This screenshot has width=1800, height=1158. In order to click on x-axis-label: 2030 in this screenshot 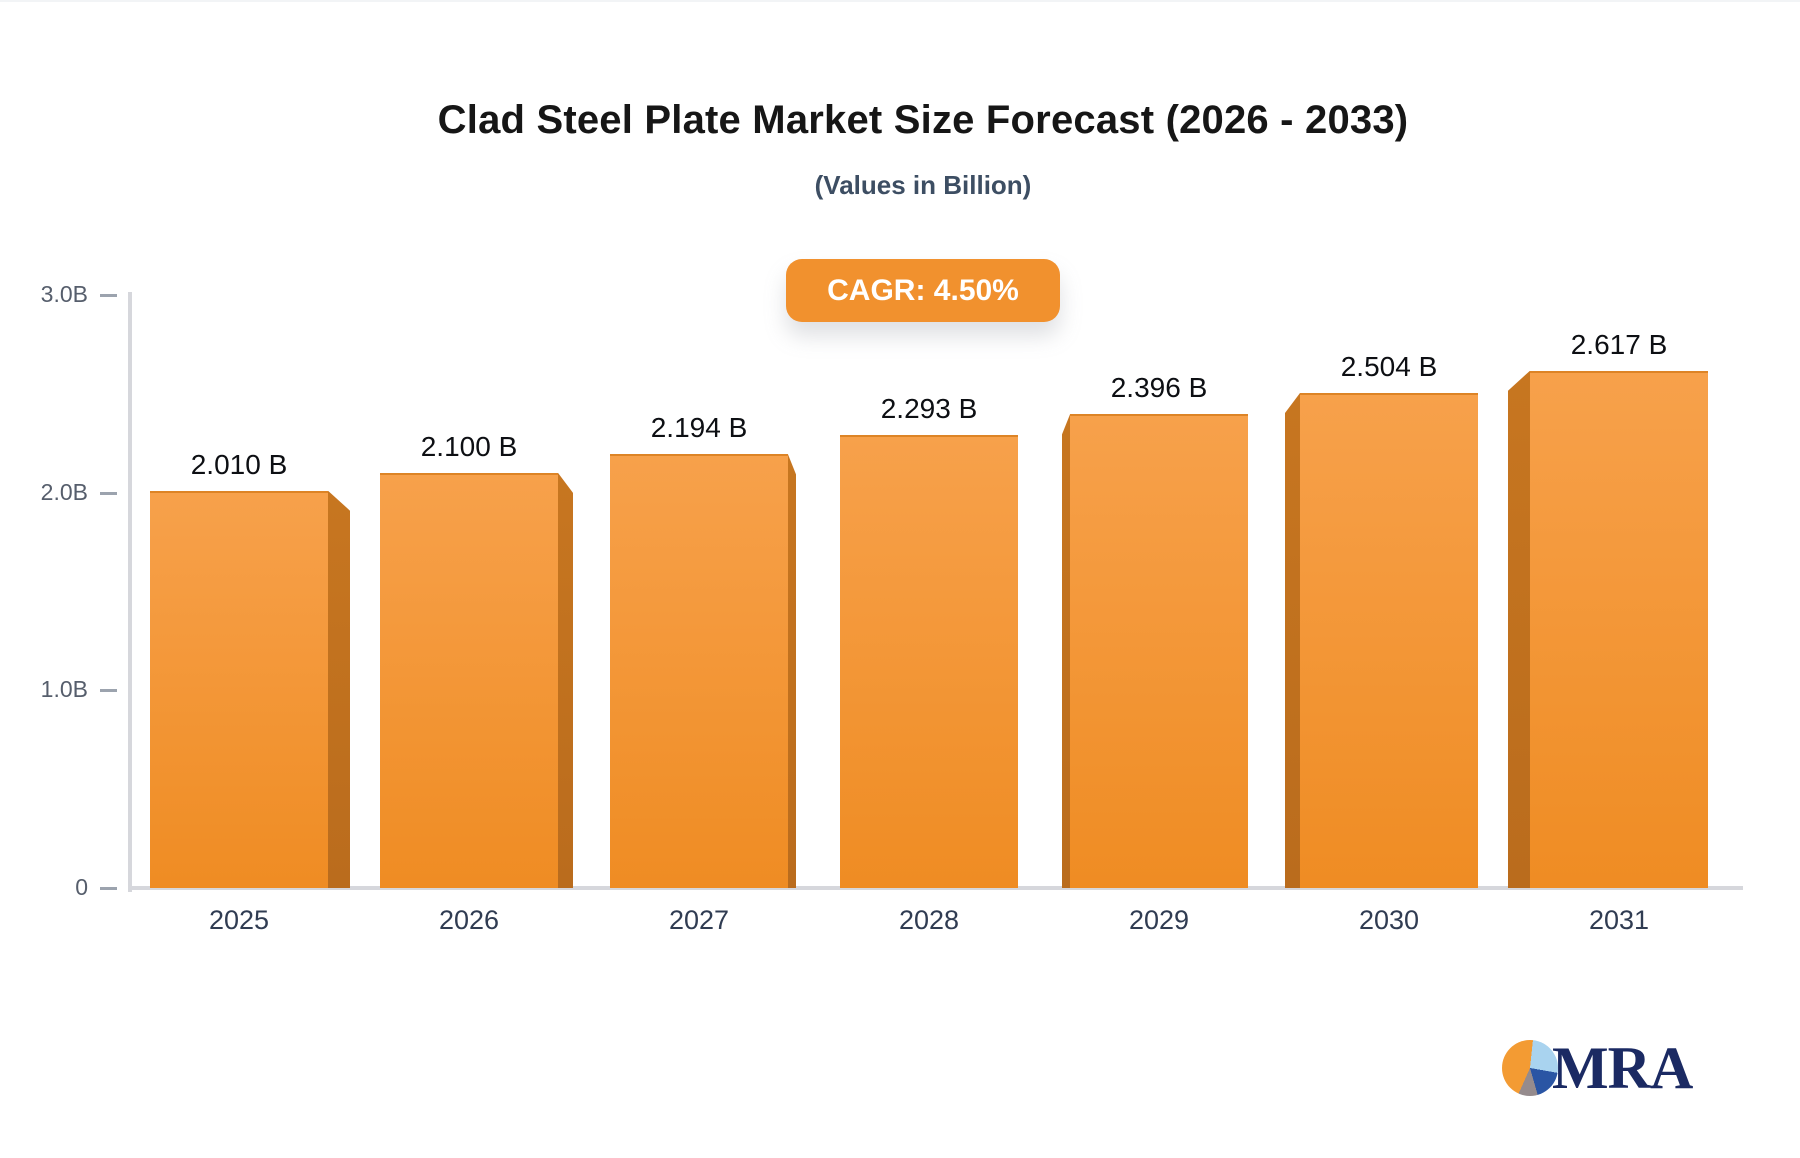, I will do `click(1389, 920)`.